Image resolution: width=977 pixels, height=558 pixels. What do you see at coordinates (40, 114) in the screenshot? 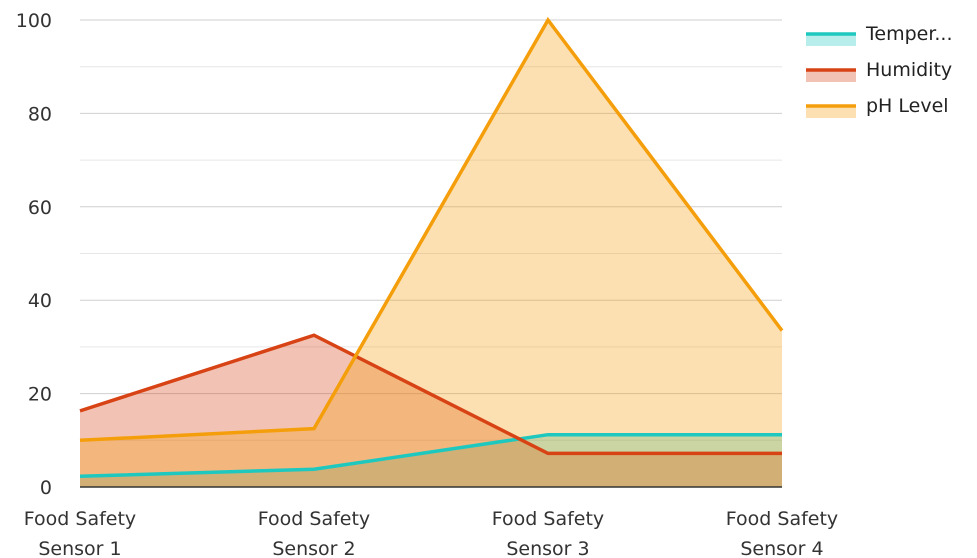
I see `y-tick-label: 80` at bounding box center [40, 114].